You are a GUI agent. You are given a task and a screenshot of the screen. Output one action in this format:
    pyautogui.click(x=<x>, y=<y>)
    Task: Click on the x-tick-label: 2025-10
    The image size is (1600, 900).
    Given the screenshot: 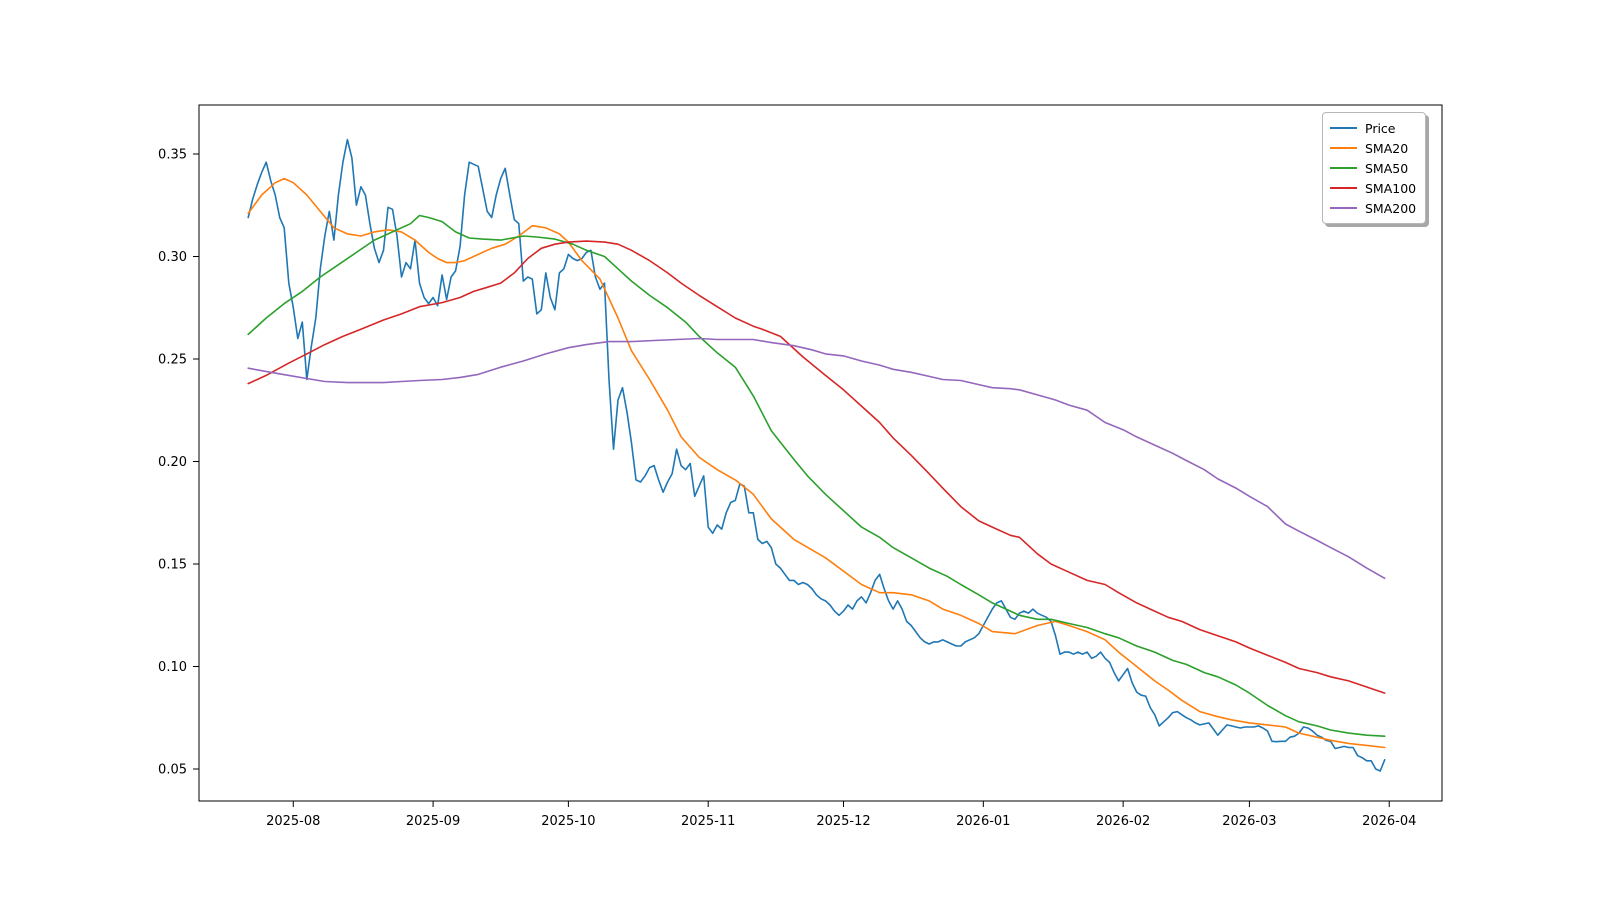 What is the action you would take?
    pyautogui.click(x=568, y=821)
    